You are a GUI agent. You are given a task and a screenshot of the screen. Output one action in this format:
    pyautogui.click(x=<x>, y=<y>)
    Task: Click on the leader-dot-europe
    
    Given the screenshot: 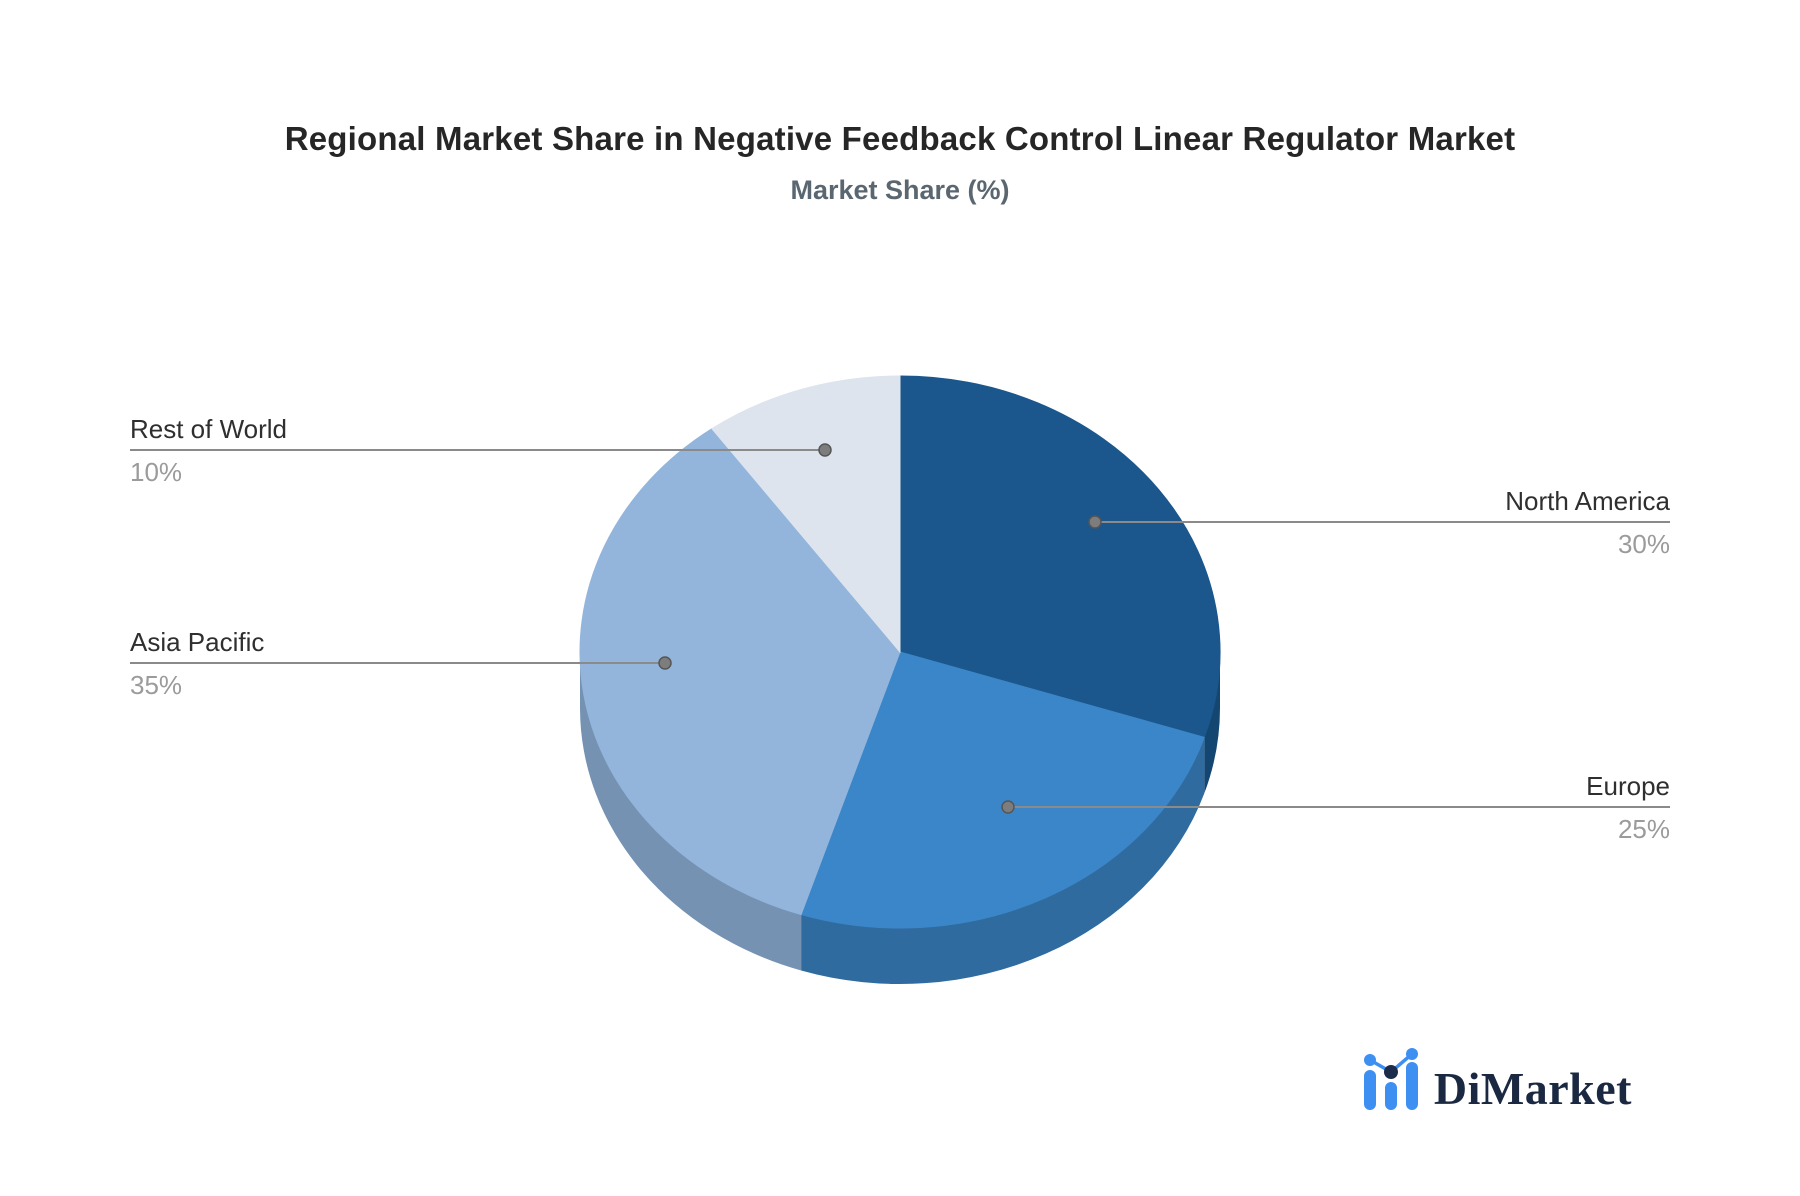 What is the action you would take?
    pyautogui.click(x=1008, y=807)
    